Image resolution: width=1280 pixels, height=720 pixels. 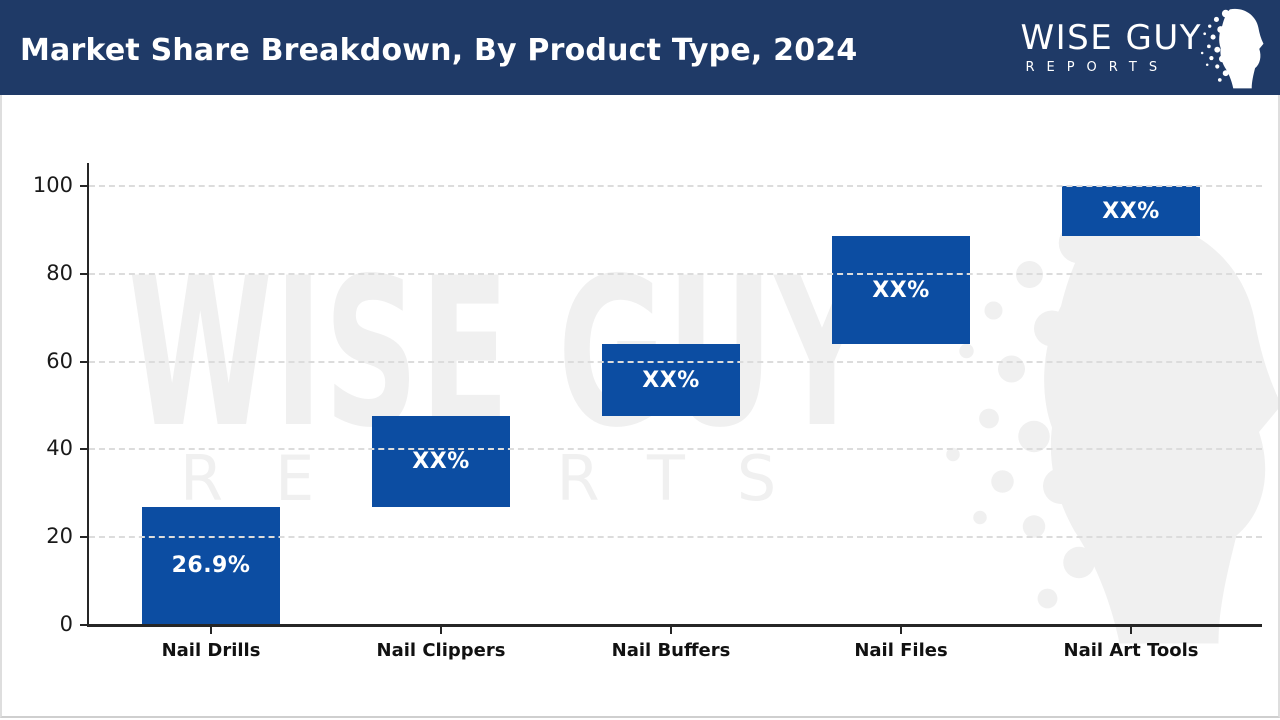 I want to click on x-tick-label: Nail Drills, so click(x=211, y=650).